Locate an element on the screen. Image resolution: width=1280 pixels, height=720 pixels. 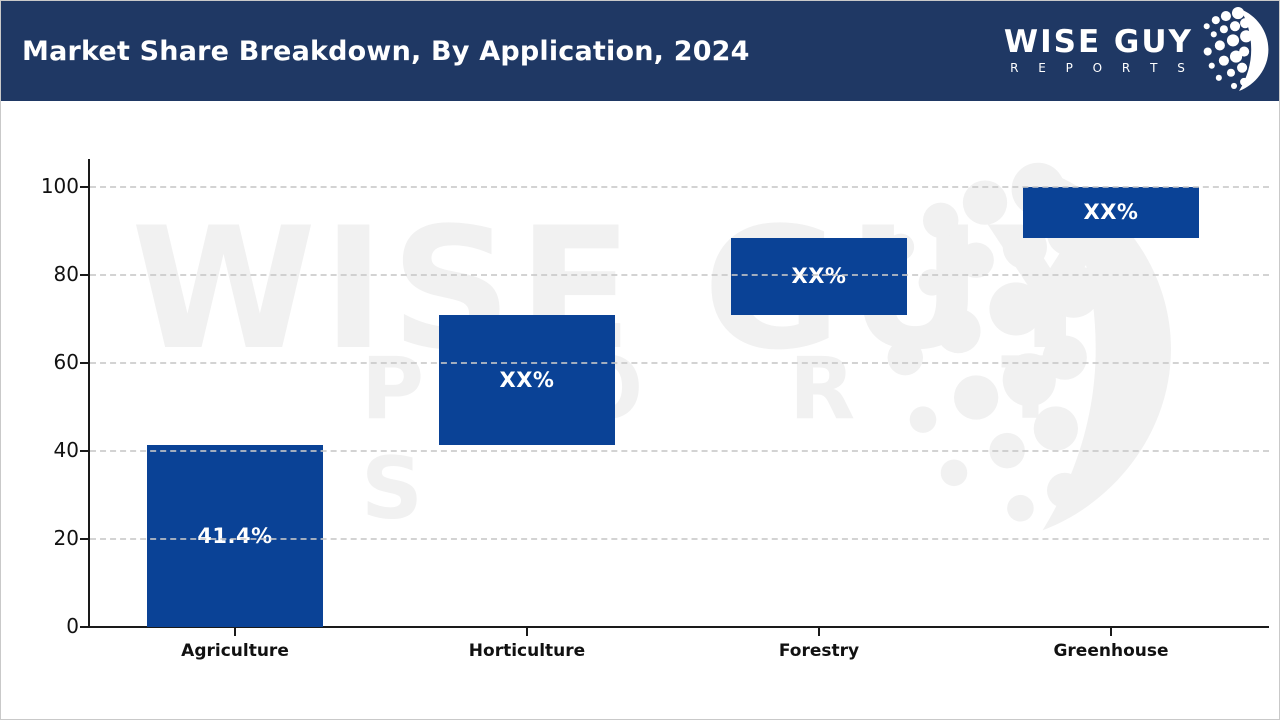
y-tick-label-60: 60 is located at coordinates (66, 362).